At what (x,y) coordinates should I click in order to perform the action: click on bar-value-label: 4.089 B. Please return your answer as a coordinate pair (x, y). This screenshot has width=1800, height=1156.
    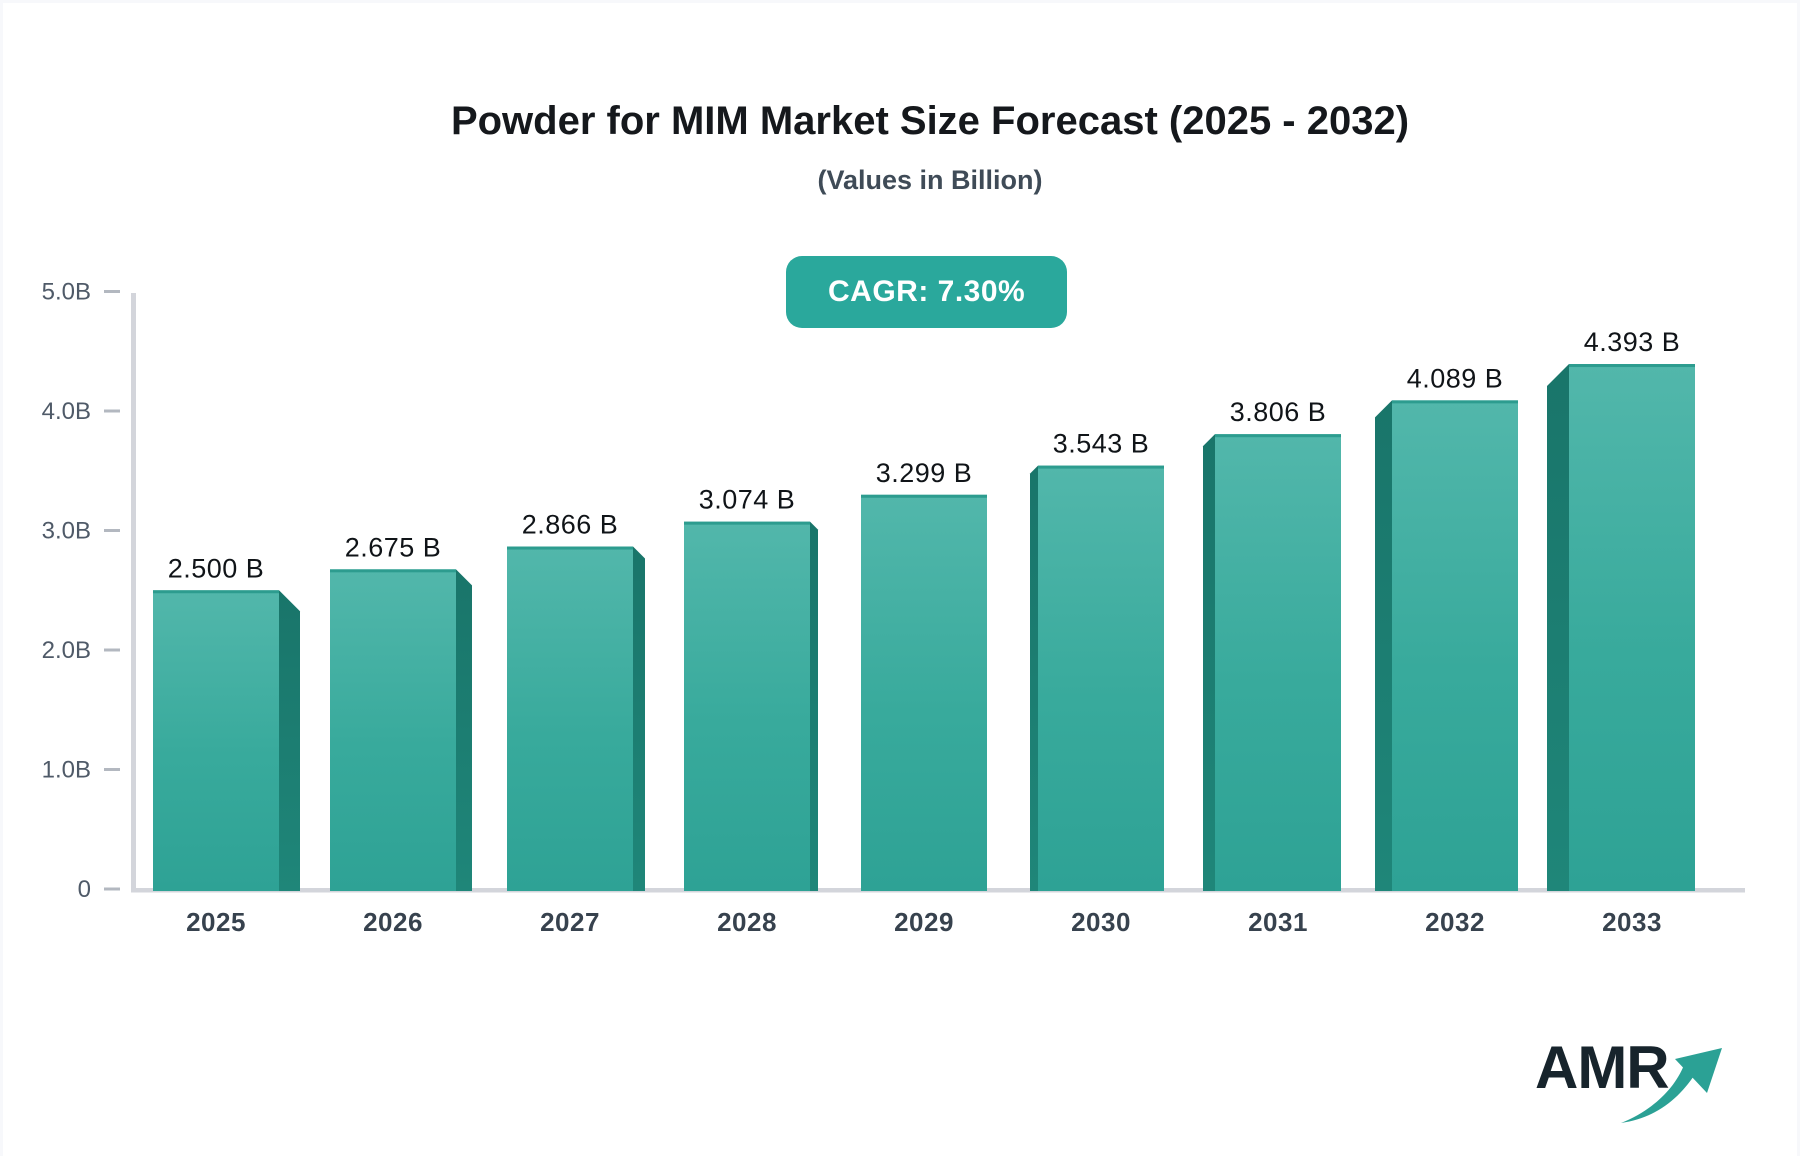
    Looking at the image, I should click on (1455, 378).